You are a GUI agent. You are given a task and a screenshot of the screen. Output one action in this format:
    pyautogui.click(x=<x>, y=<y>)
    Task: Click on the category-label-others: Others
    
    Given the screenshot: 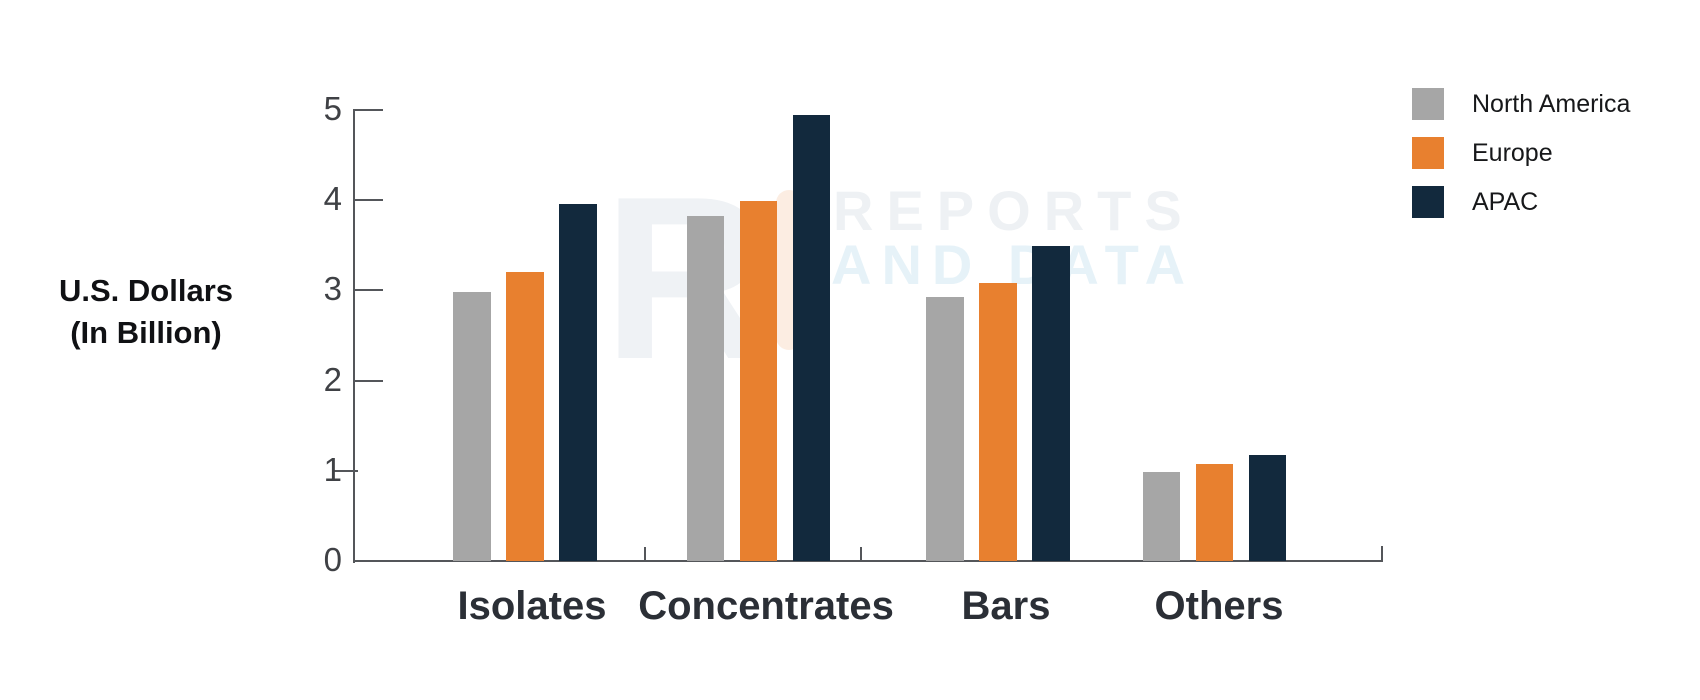 What is the action you would take?
    pyautogui.click(x=1219, y=606)
    